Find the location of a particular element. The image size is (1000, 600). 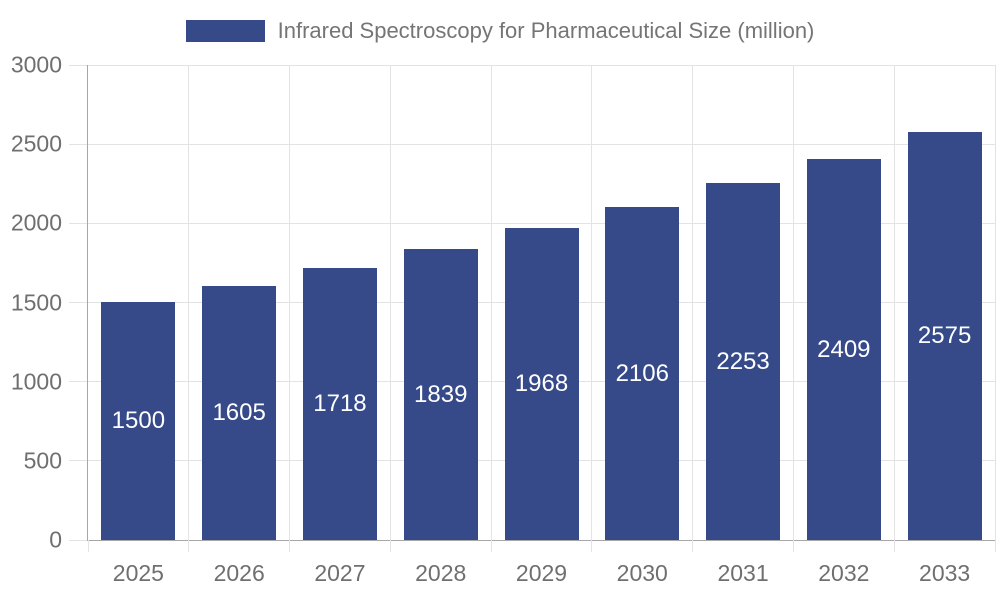

x-tick-label: 2026 is located at coordinates (239, 573).